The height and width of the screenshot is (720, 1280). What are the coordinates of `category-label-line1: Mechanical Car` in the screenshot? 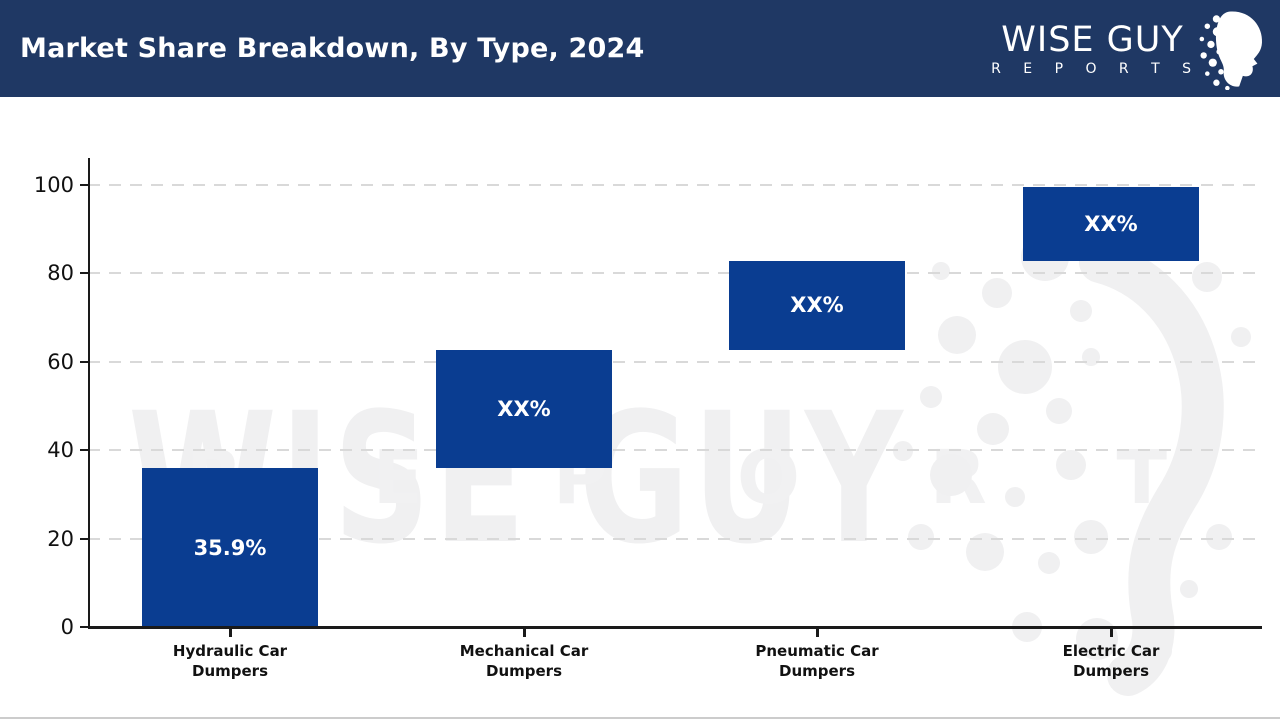 It's located at (524, 651).